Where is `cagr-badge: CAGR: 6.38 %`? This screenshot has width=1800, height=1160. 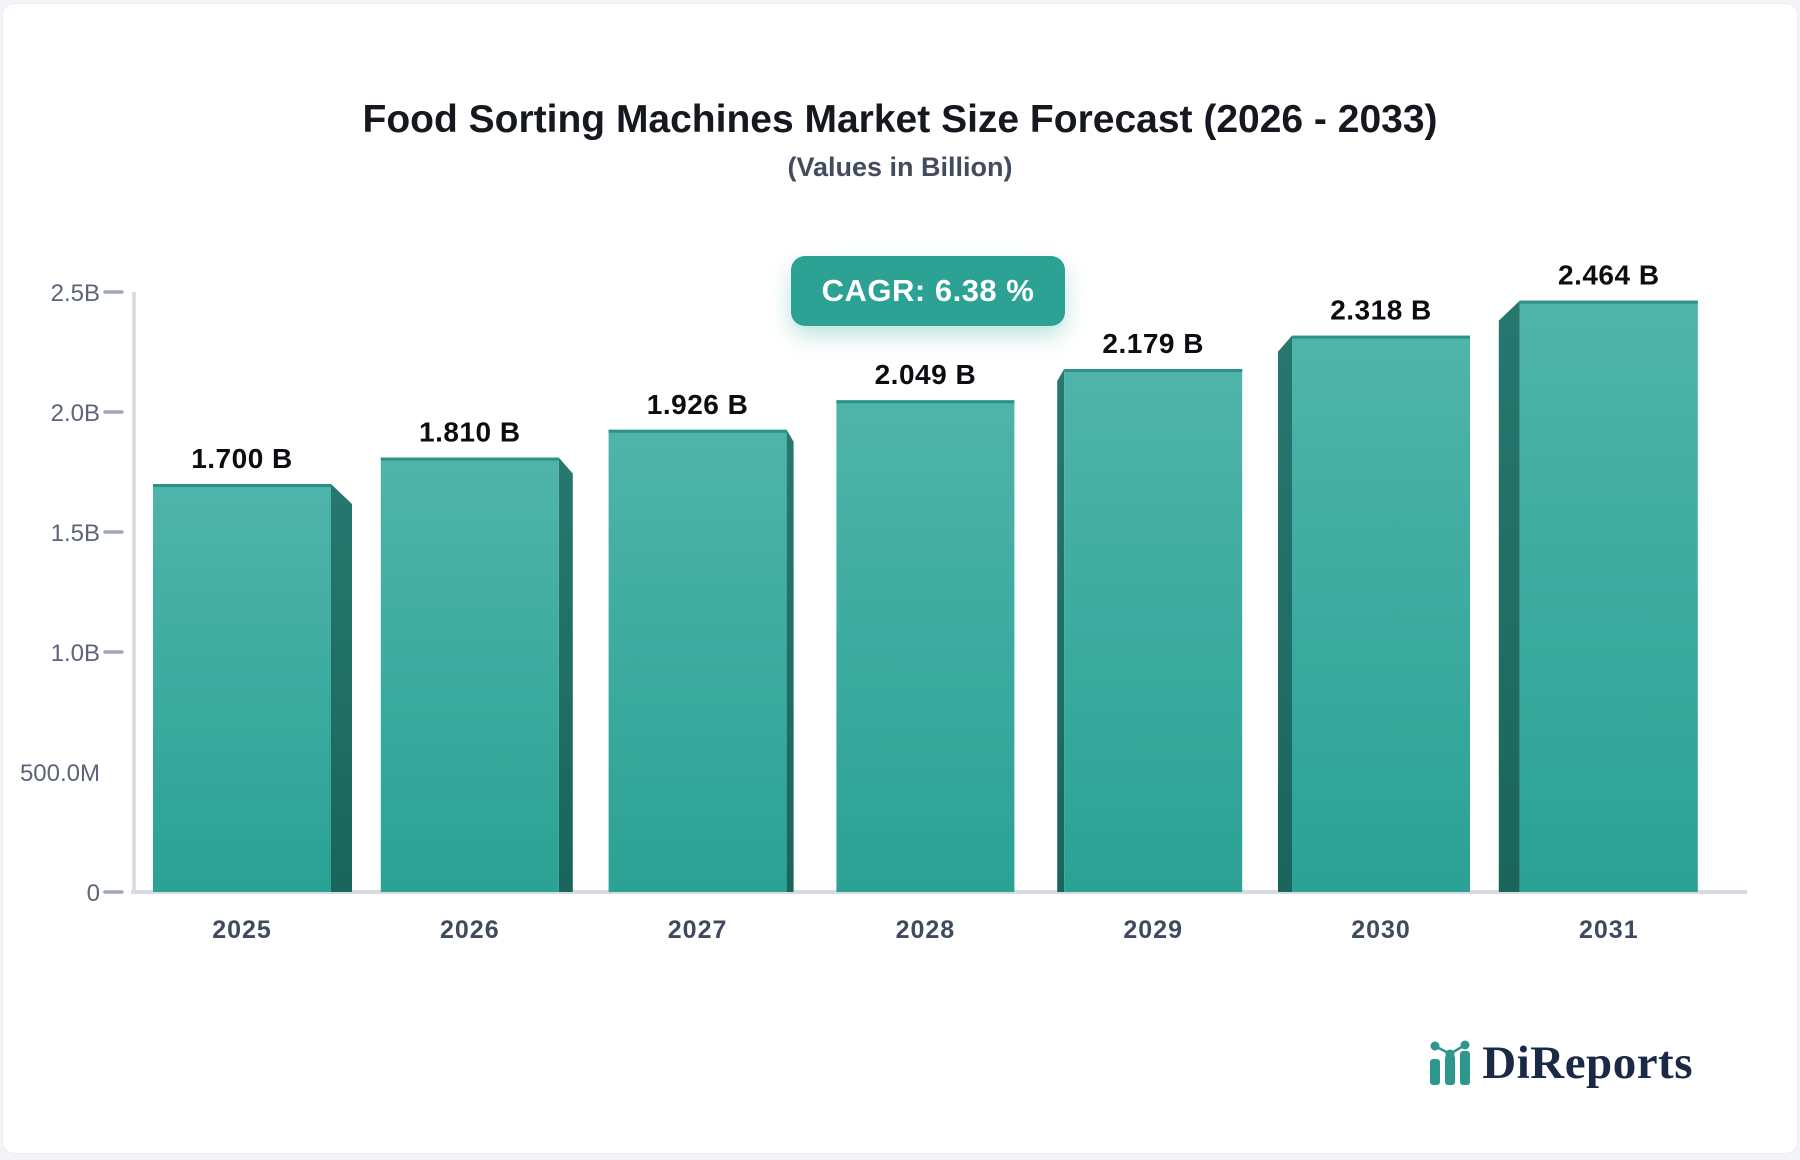 cagr-badge: CAGR: 6.38 % is located at coordinates (928, 291).